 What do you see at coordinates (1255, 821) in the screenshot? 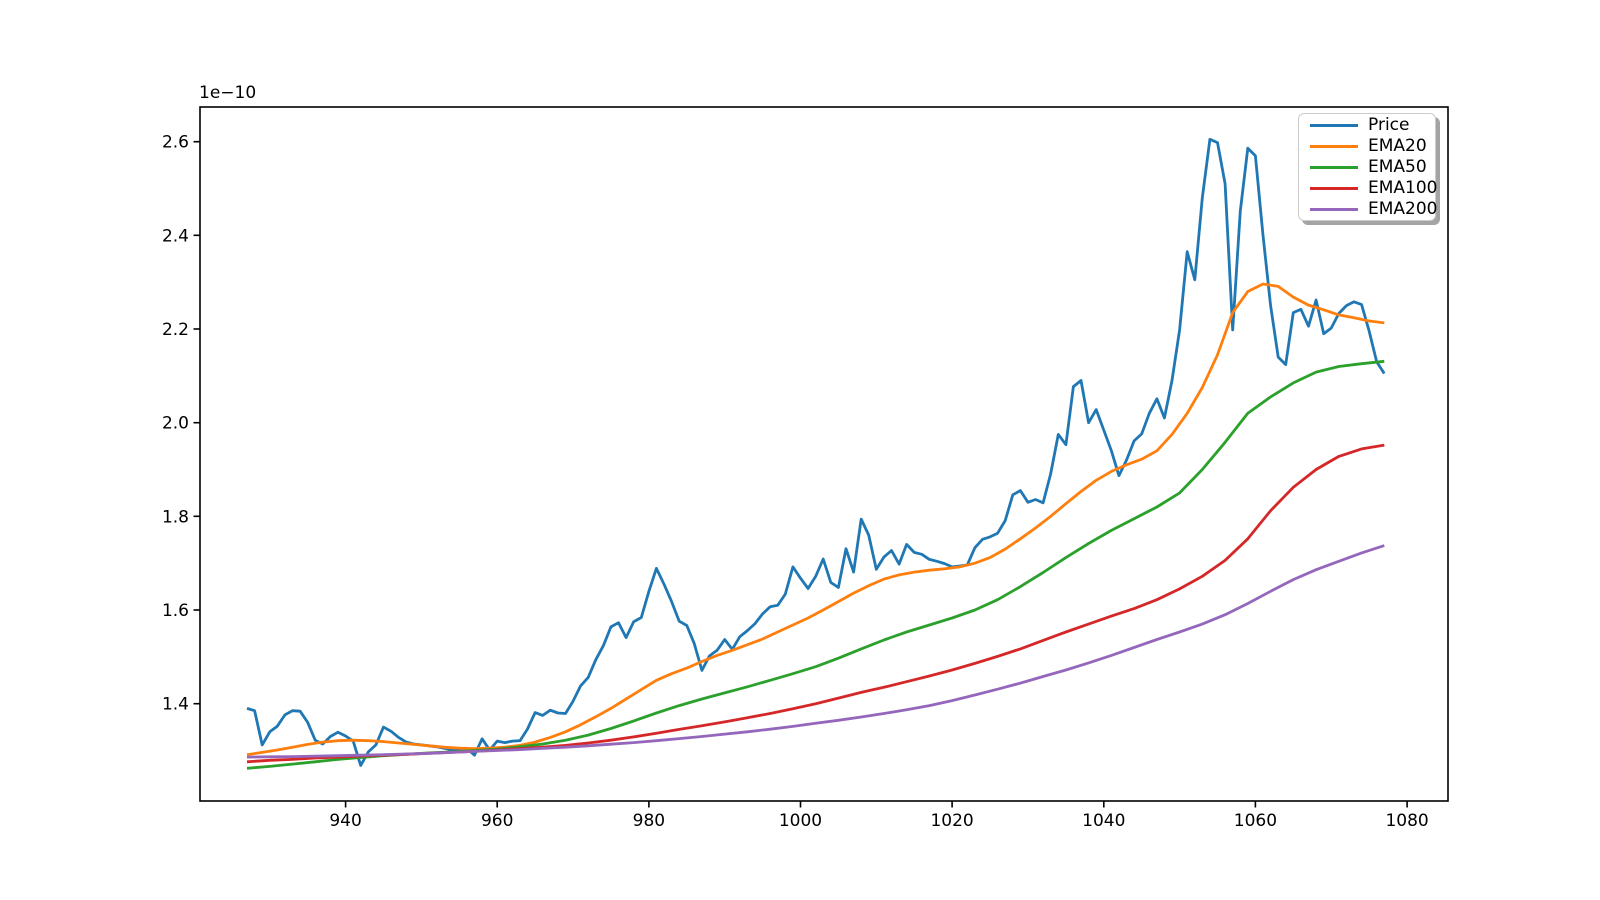
I see `x-tick-label: 1060` at bounding box center [1255, 821].